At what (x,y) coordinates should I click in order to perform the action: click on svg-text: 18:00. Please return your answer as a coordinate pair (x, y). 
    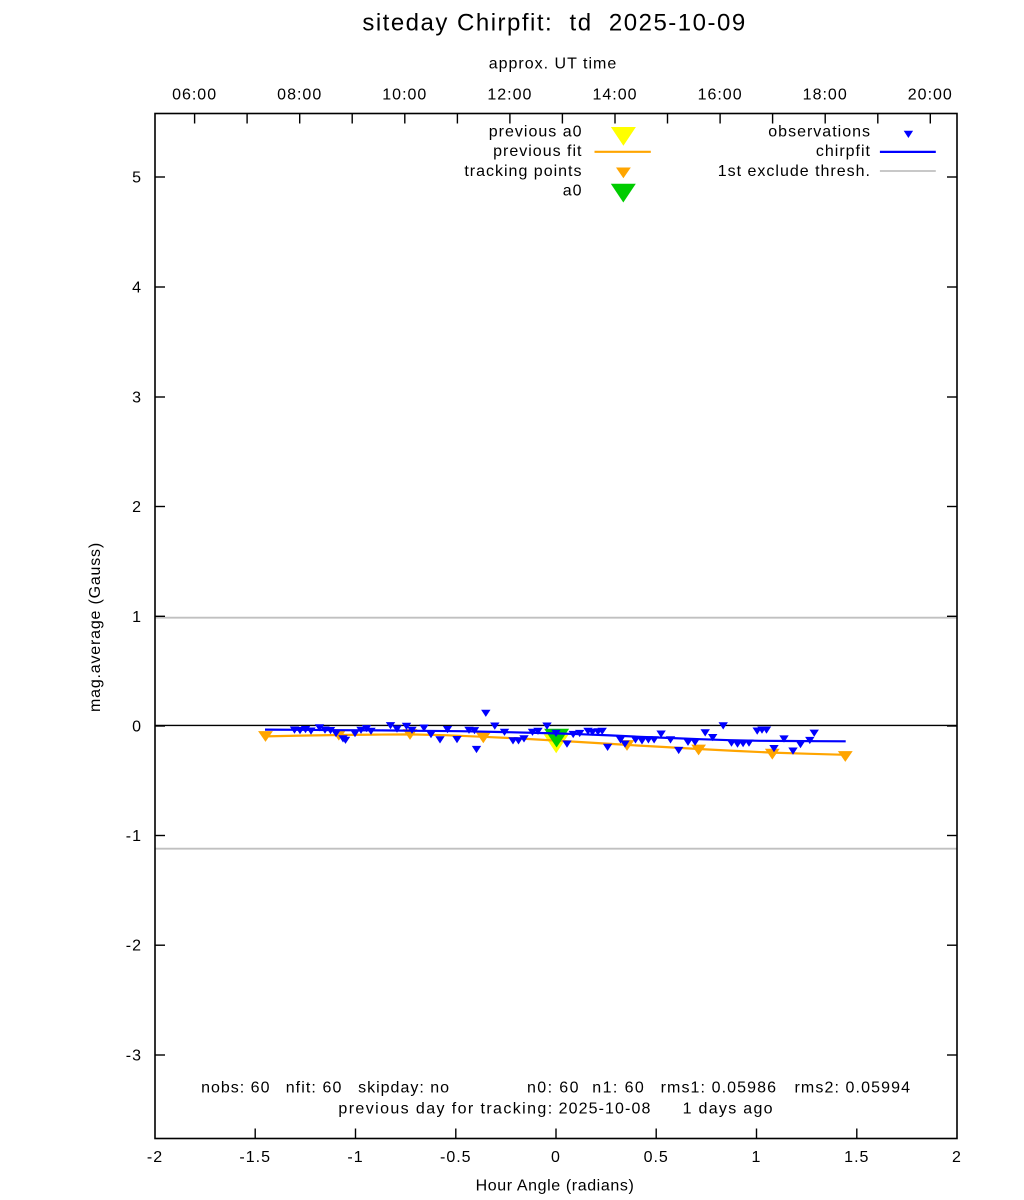
    Looking at the image, I should click on (825, 95).